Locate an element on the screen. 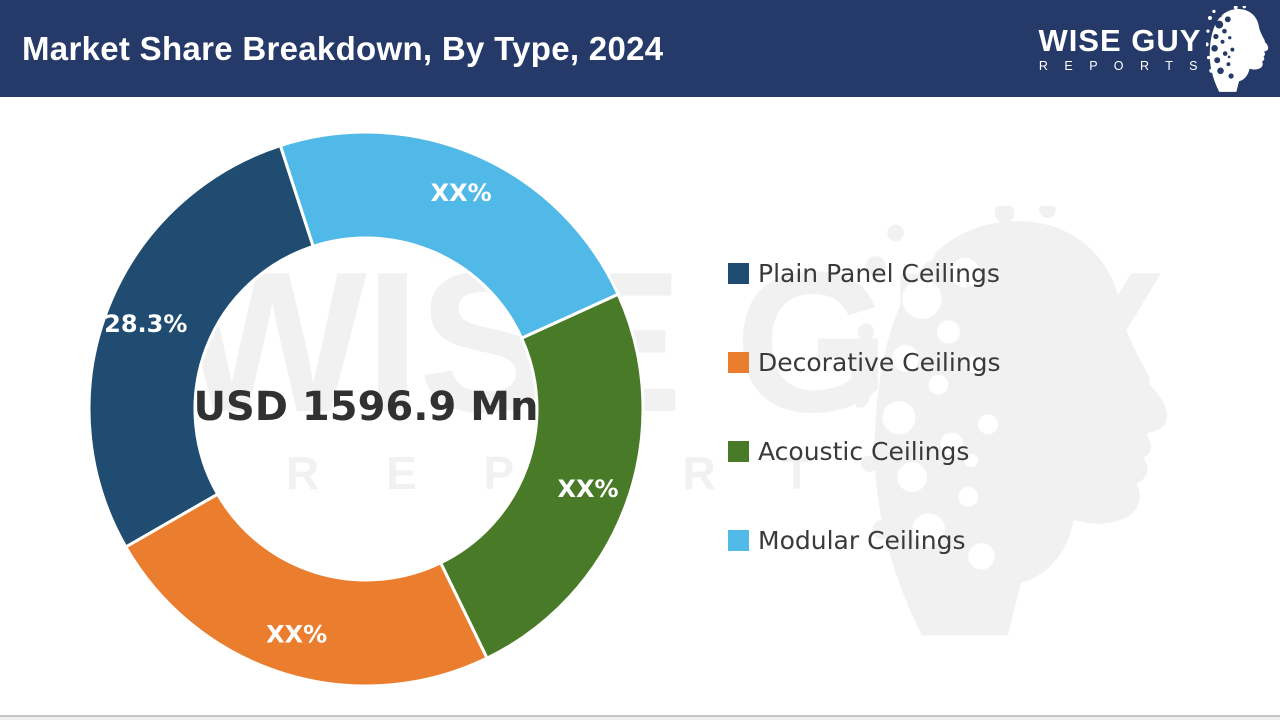 The image size is (1280, 720). donut-segment-decorative-ceilings is located at coordinates (306, 590).